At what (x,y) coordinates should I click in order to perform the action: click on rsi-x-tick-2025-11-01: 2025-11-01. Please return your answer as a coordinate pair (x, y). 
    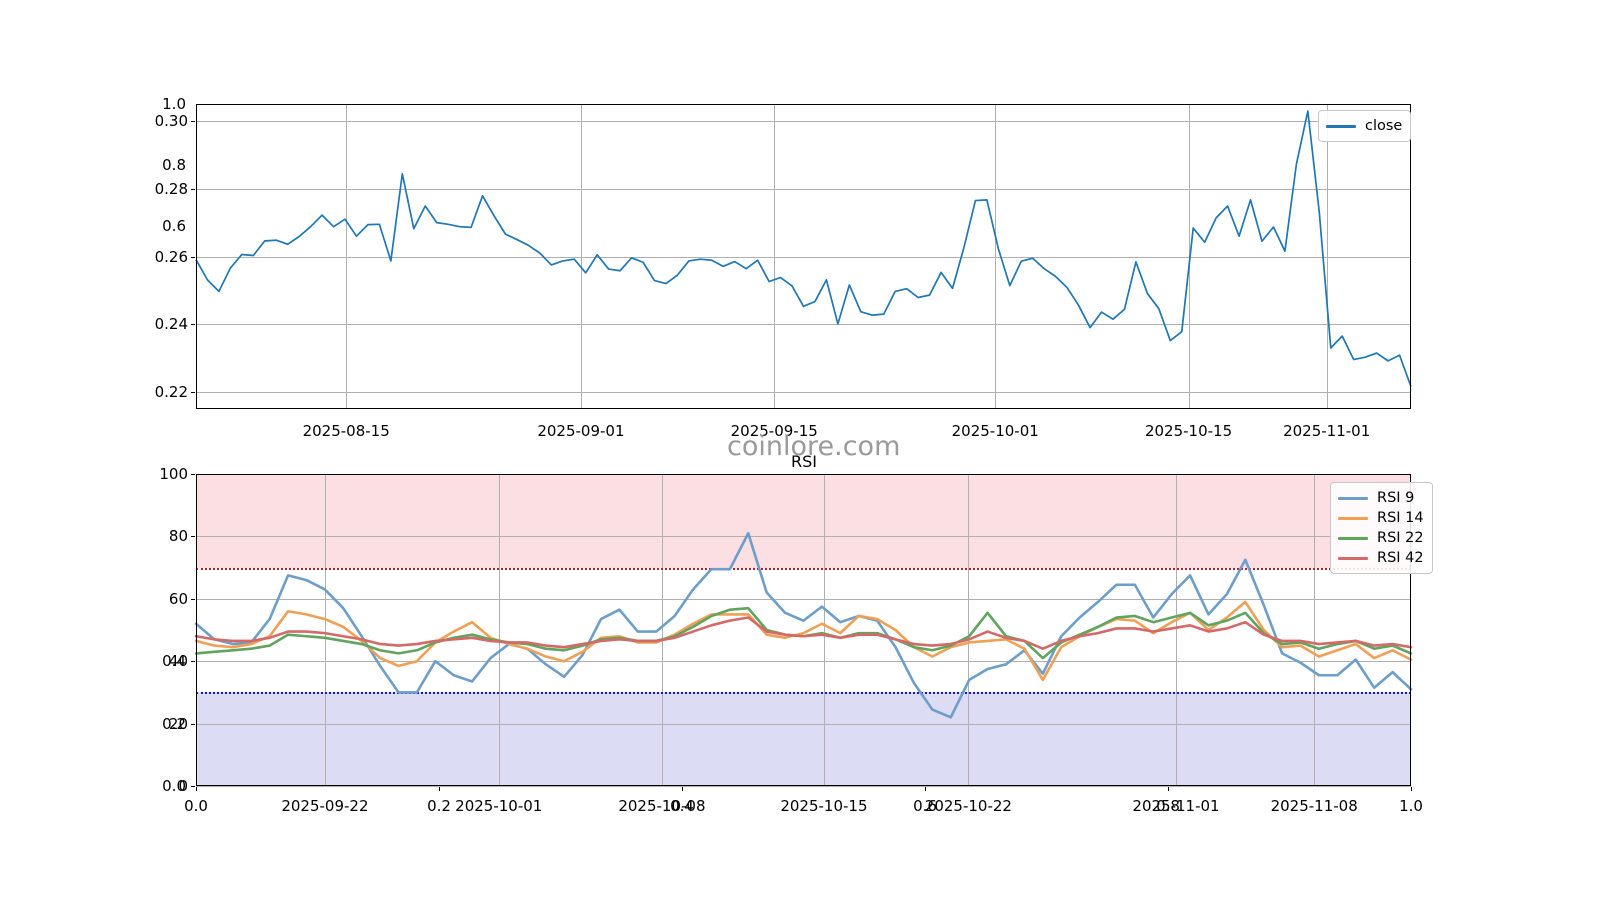
    Looking at the image, I should click on (1176, 806).